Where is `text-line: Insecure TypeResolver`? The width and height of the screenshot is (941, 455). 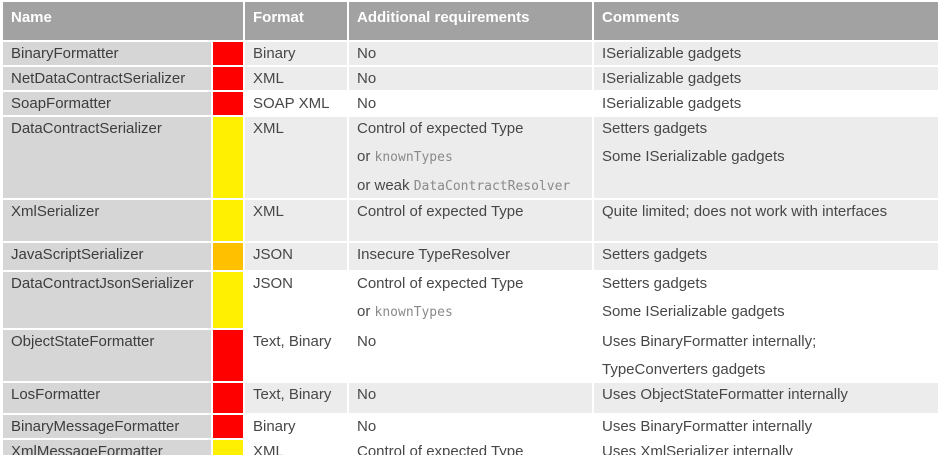
text-line: Insecure TypeResolver is located at coordinates (434, 254).